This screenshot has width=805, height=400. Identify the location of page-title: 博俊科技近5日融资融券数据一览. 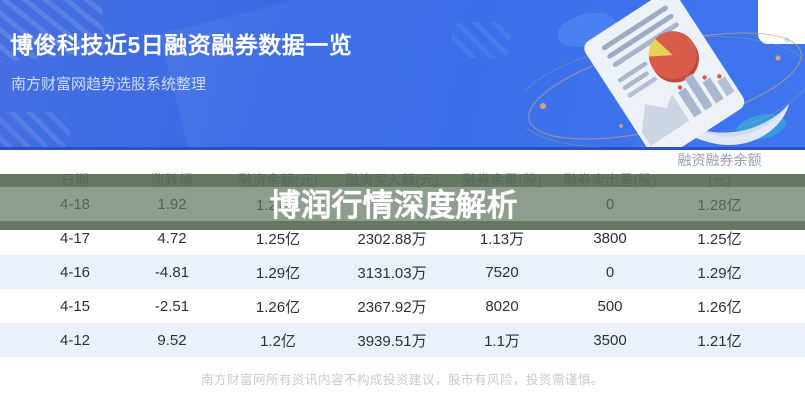
(181, 45).